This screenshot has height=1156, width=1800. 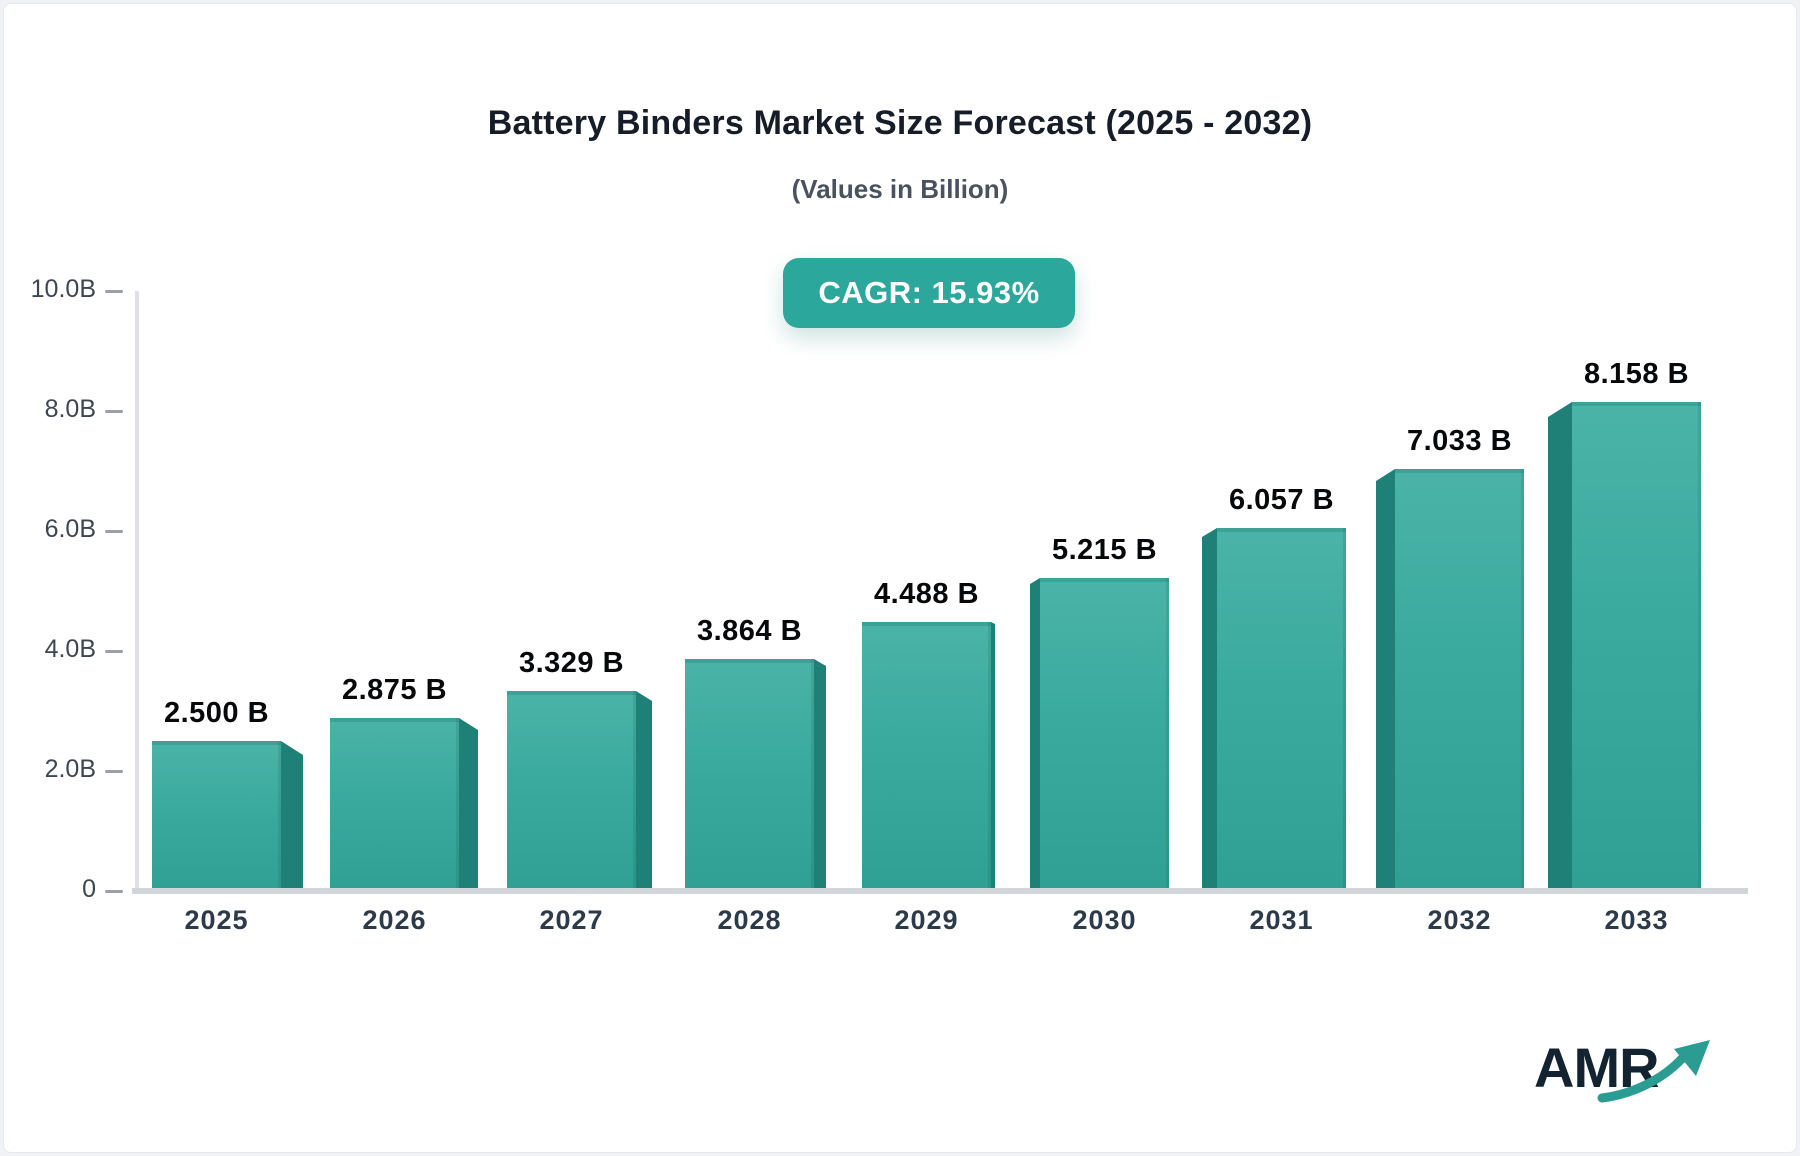 What do you see at coordinates (926, 920) in the screenshot?
I see `x-axis-category-label: 2029` at bounding box center [926, 920].